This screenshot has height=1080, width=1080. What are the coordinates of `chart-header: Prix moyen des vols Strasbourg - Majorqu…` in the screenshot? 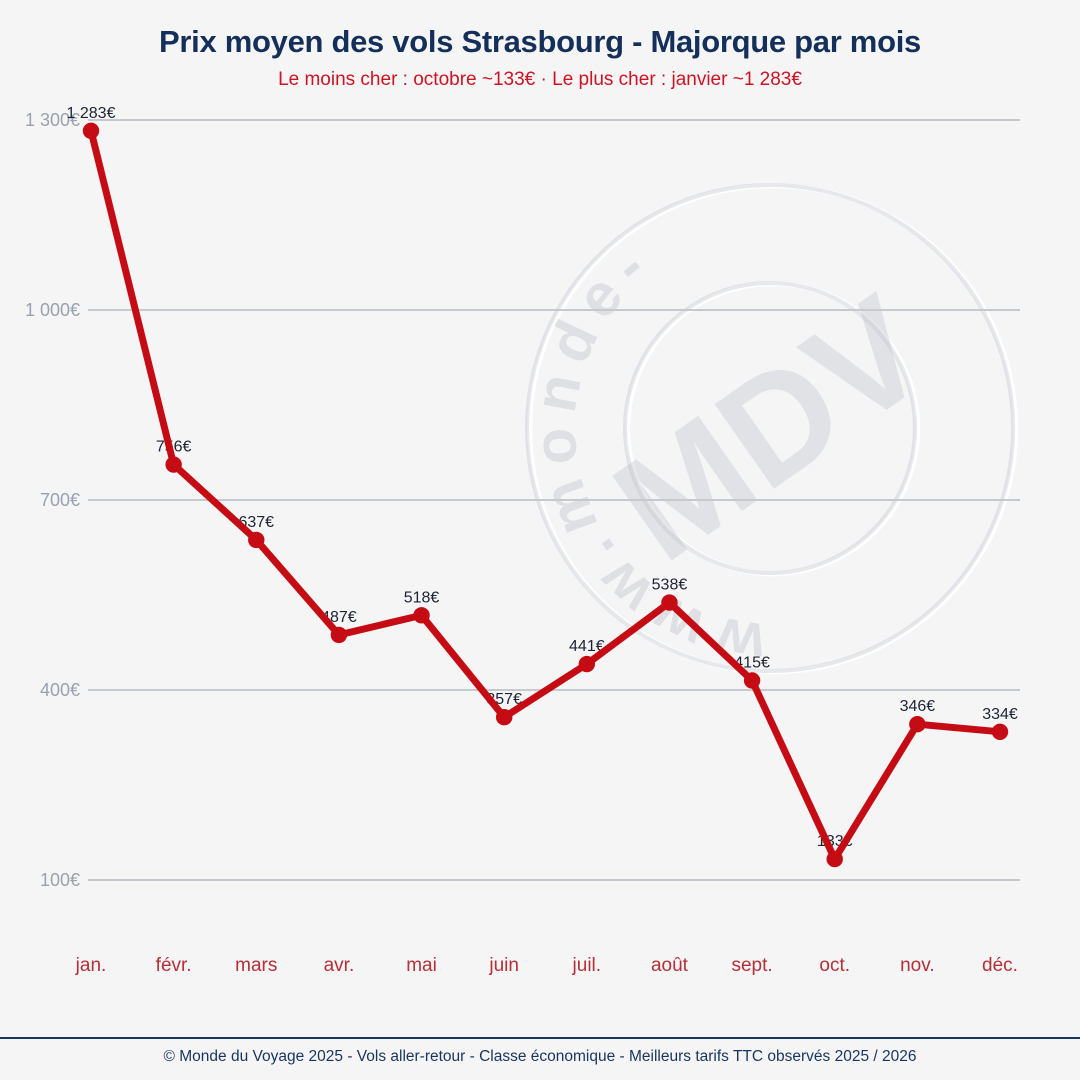 It's located at (540, 45).